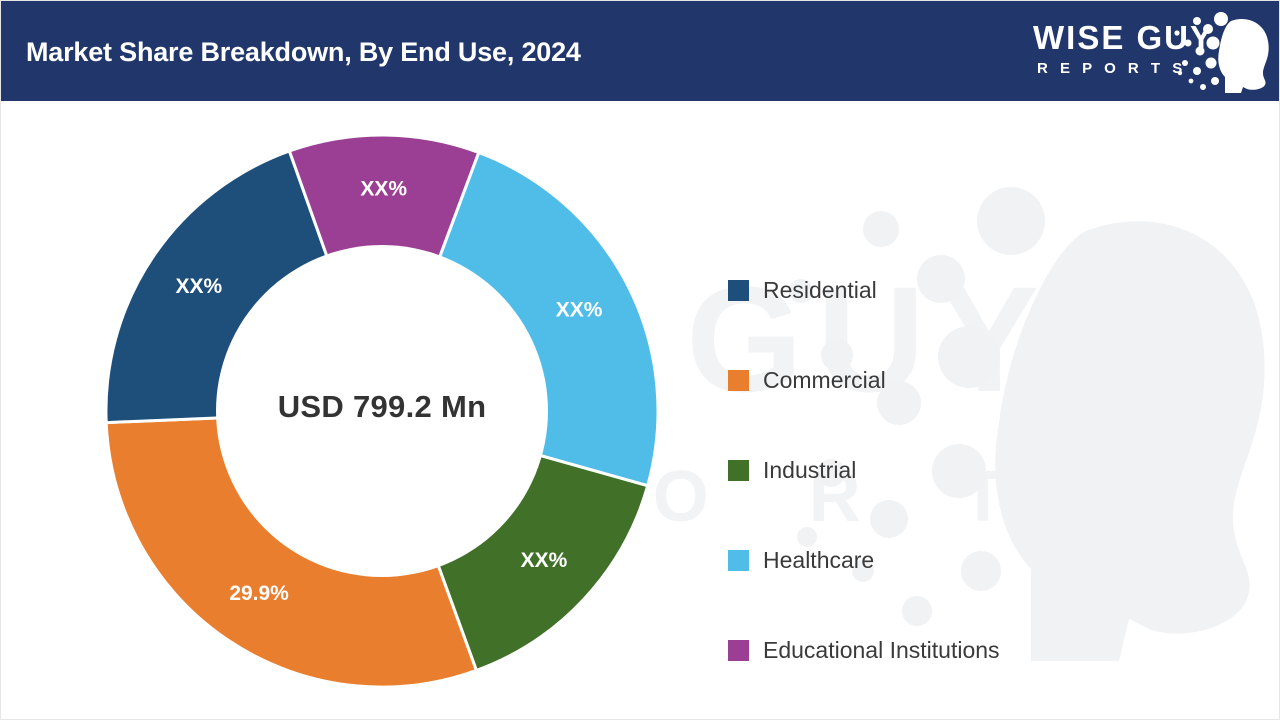  What do you see at coordinates (943, 560) in the screenshot?
I see `legend-item-healthcare: Healthcare` at bounding box center [943, 560].